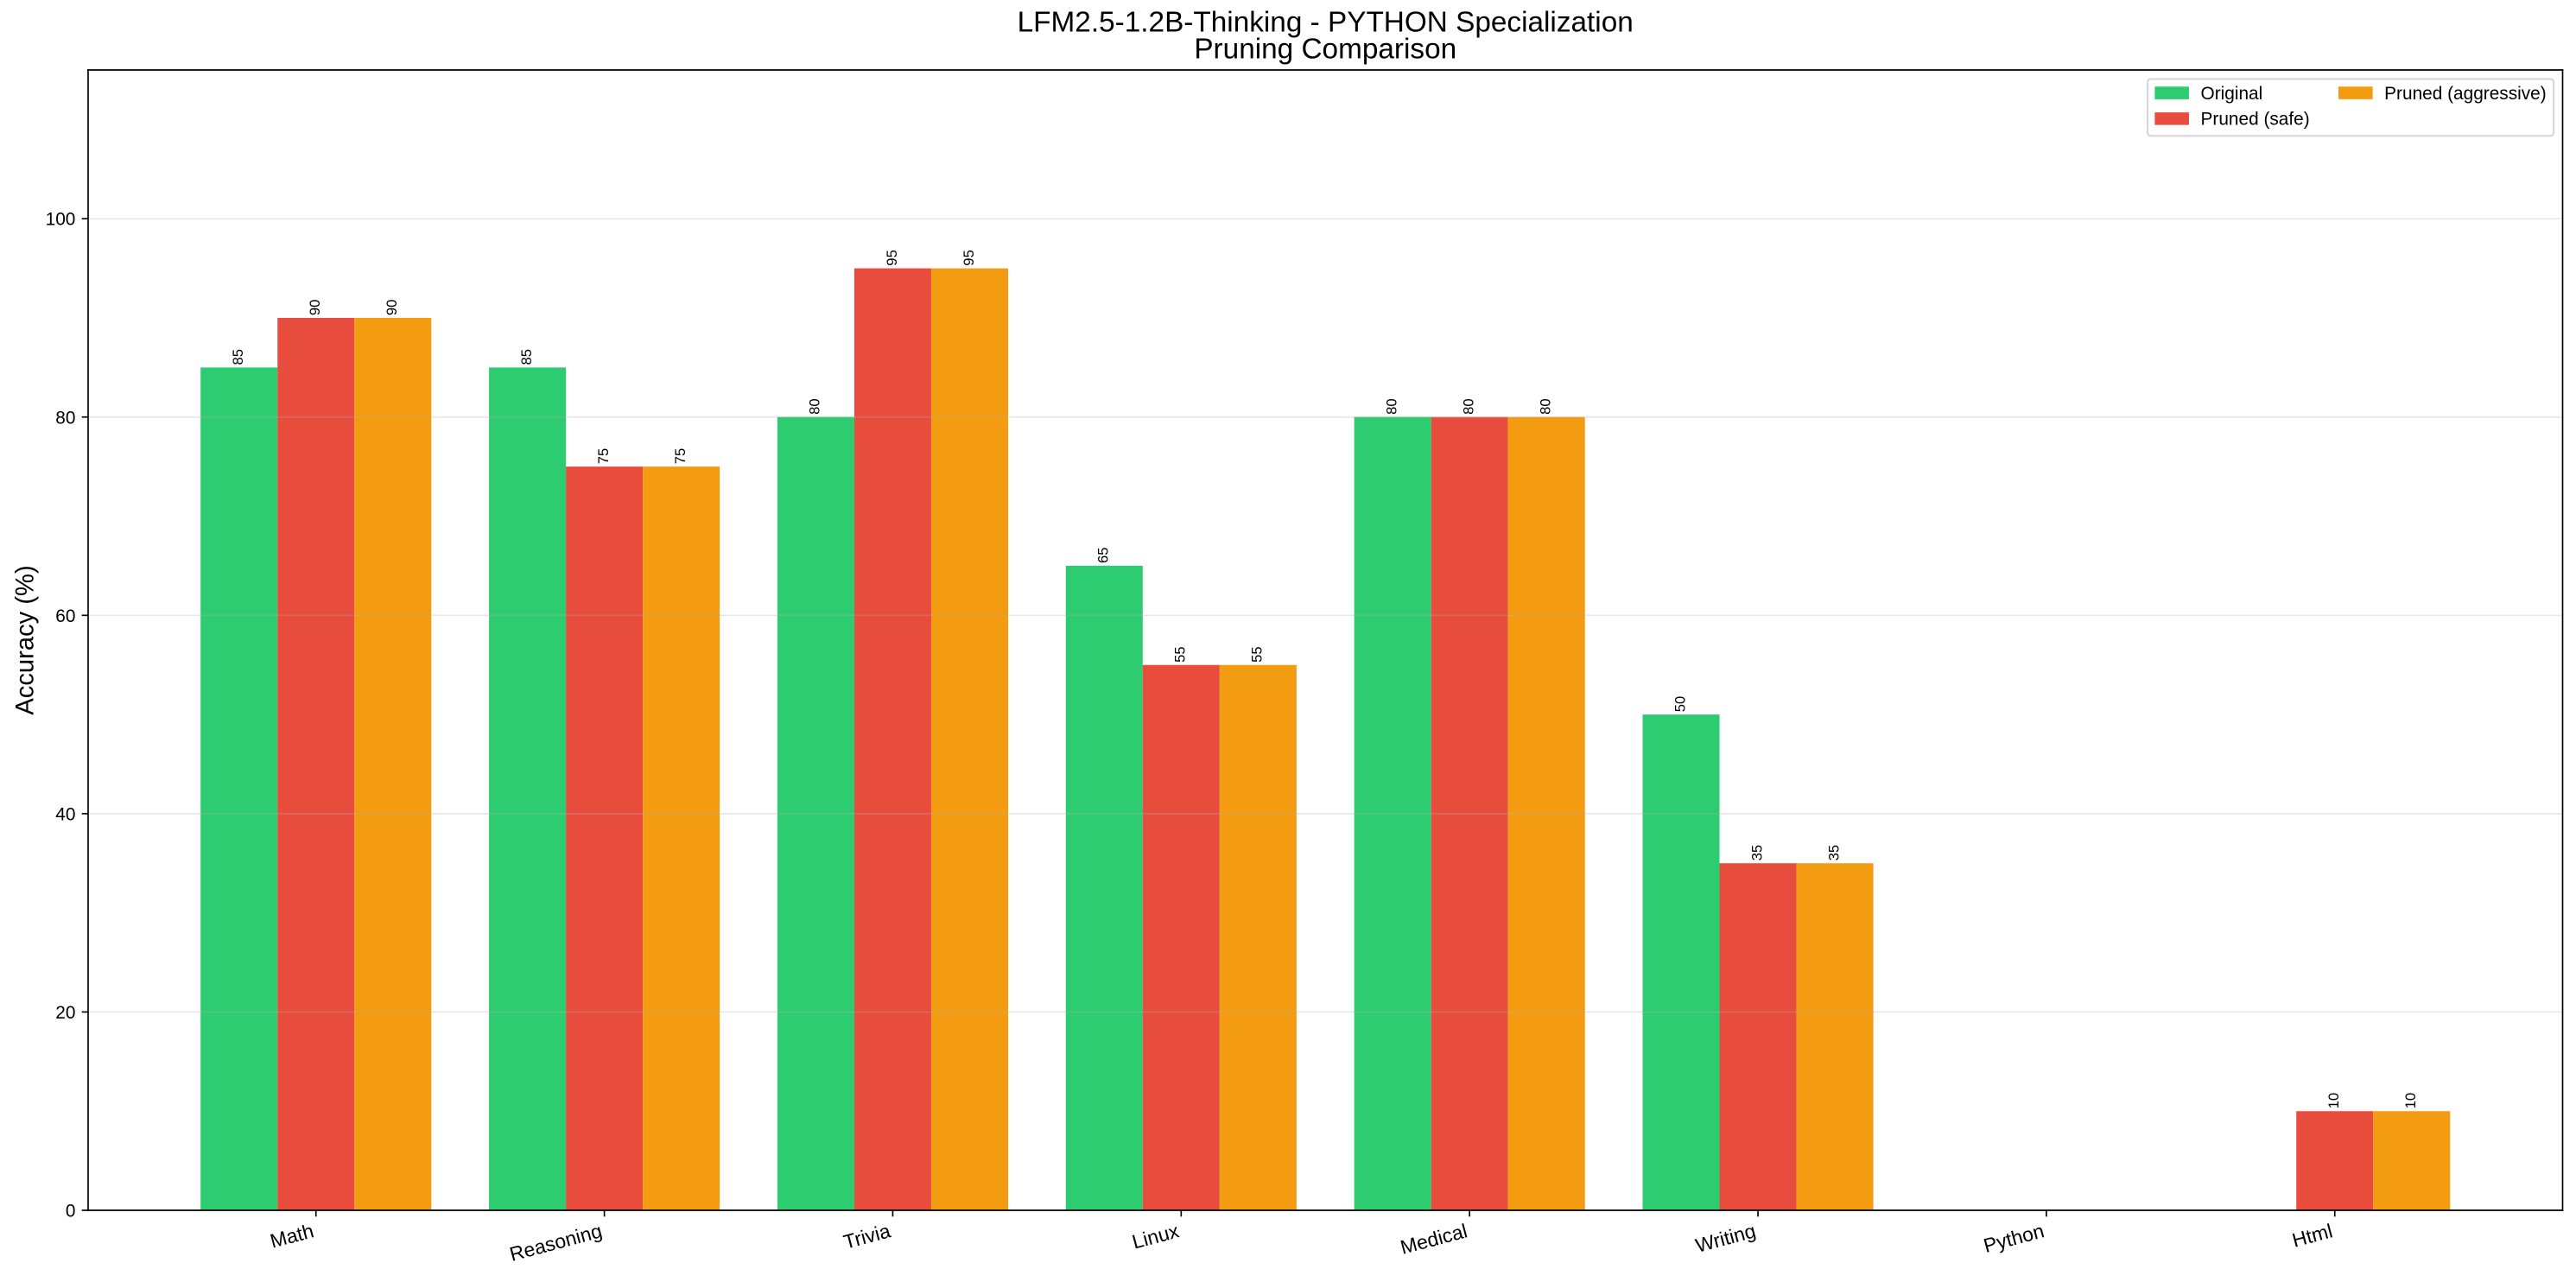  What do you see at coordinates (25, 639) in the screenshot?
I see `svg-text: Accuracy (%)` at bounding box center [25, 639].